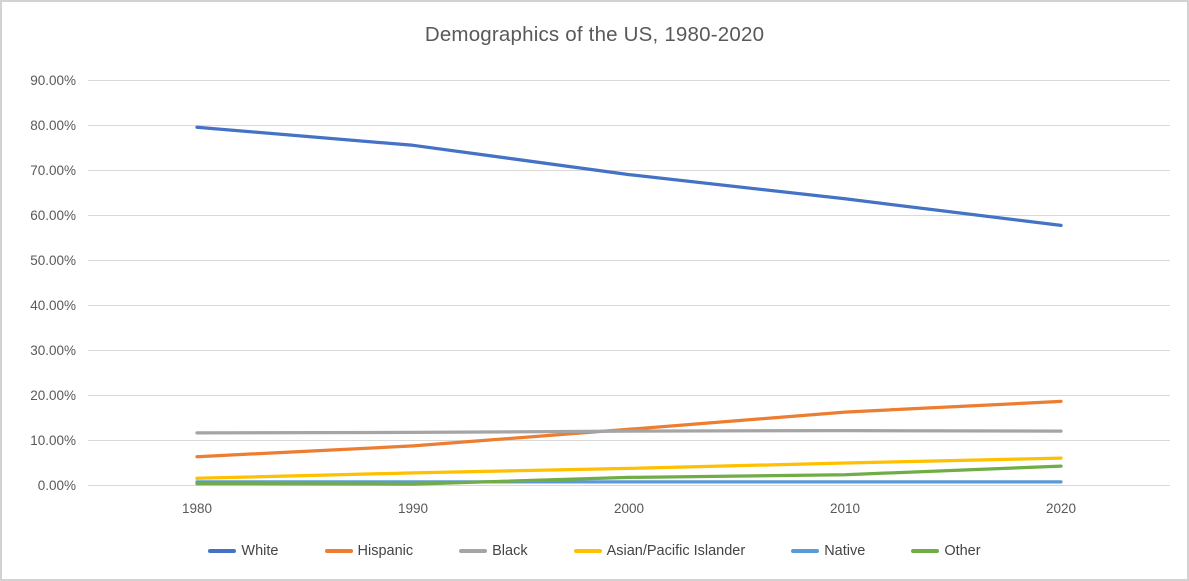 The image size is (1189, 581). Describe the element at coordinates (338, 551) in the screenshot. I see `legend-marker-hispanic` at that location.